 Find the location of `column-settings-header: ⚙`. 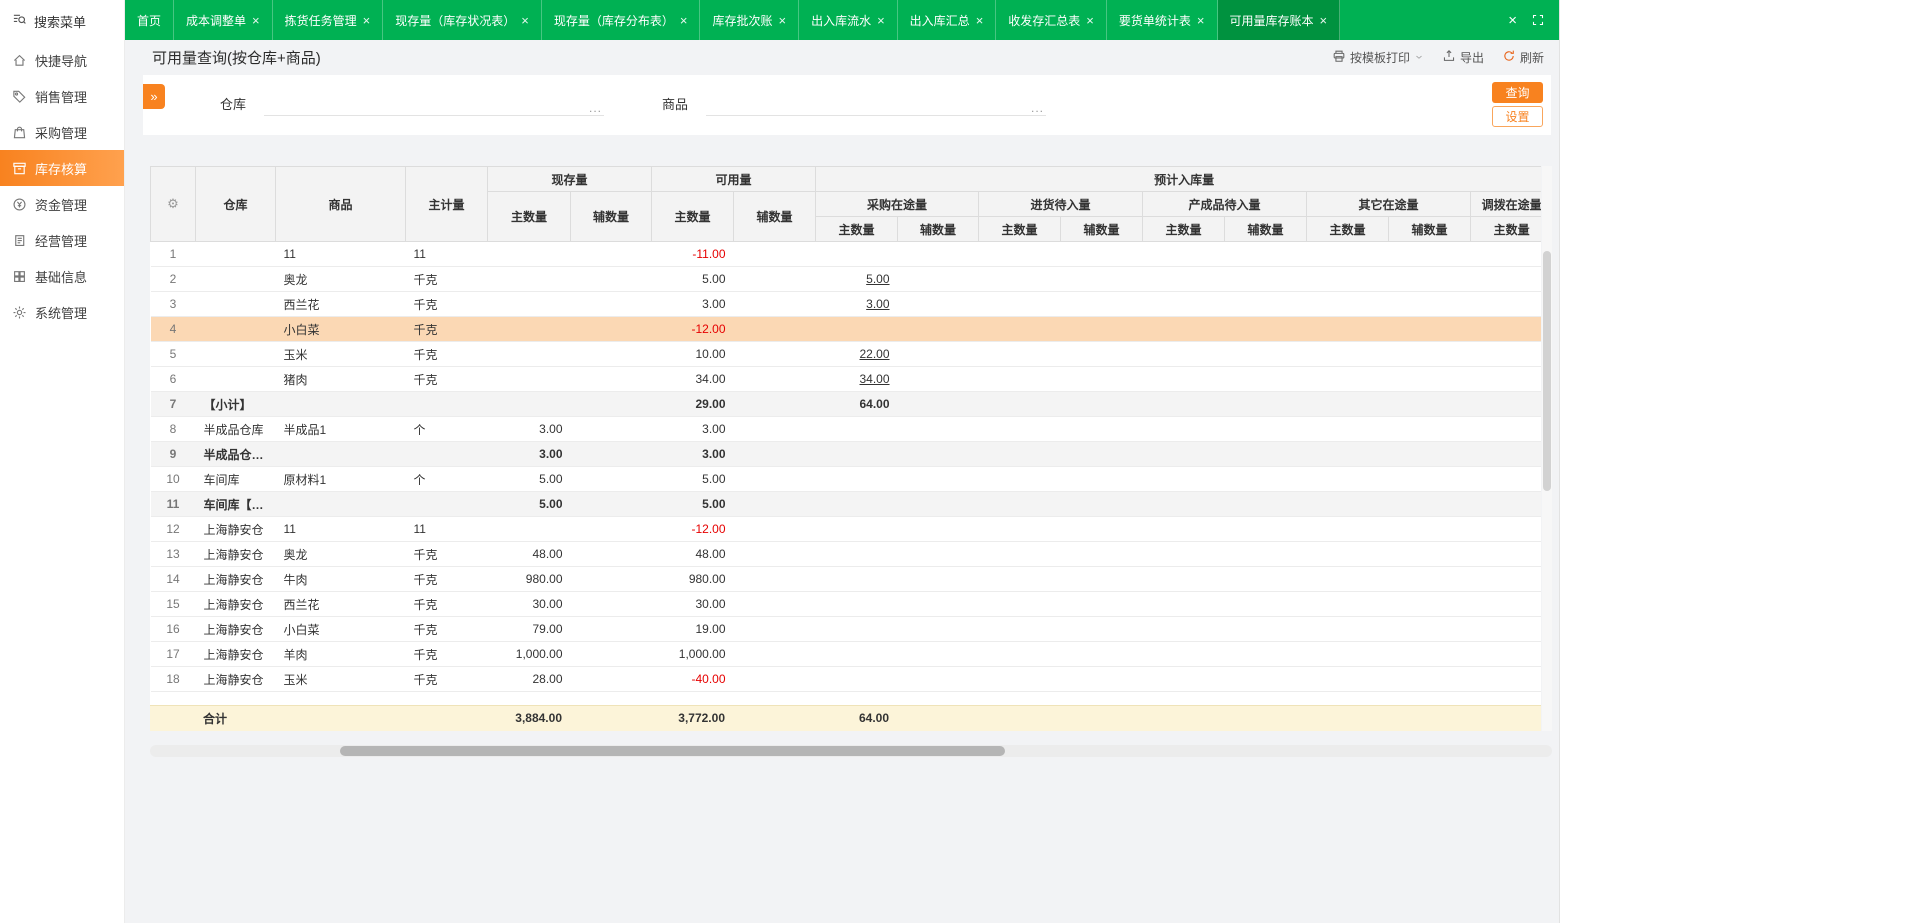

column-settings-header: ⚙ is located at coordinates (173, 204).